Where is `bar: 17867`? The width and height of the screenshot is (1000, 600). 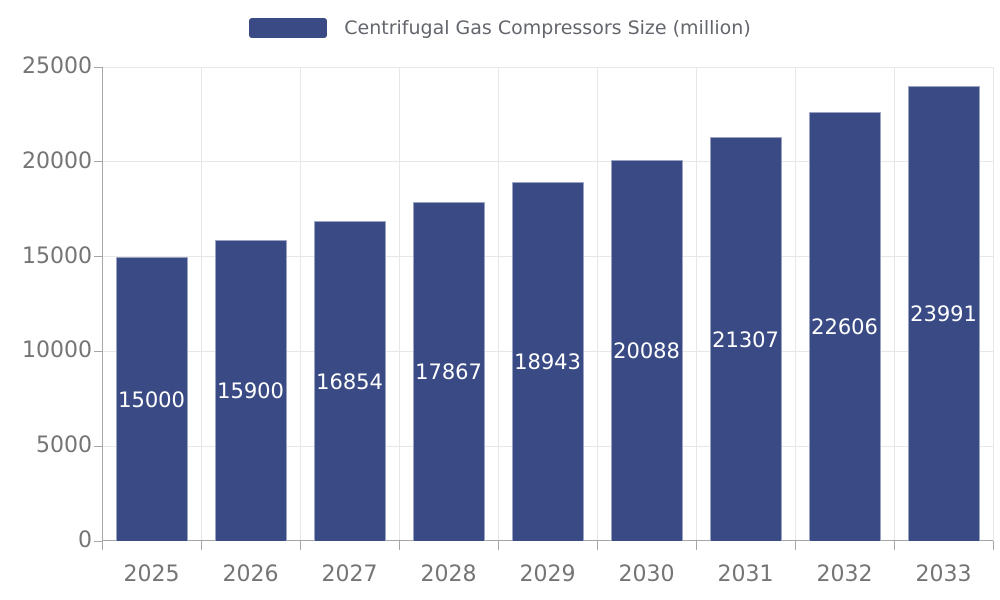
bar: 17867 is located at coordinates (448, 371).